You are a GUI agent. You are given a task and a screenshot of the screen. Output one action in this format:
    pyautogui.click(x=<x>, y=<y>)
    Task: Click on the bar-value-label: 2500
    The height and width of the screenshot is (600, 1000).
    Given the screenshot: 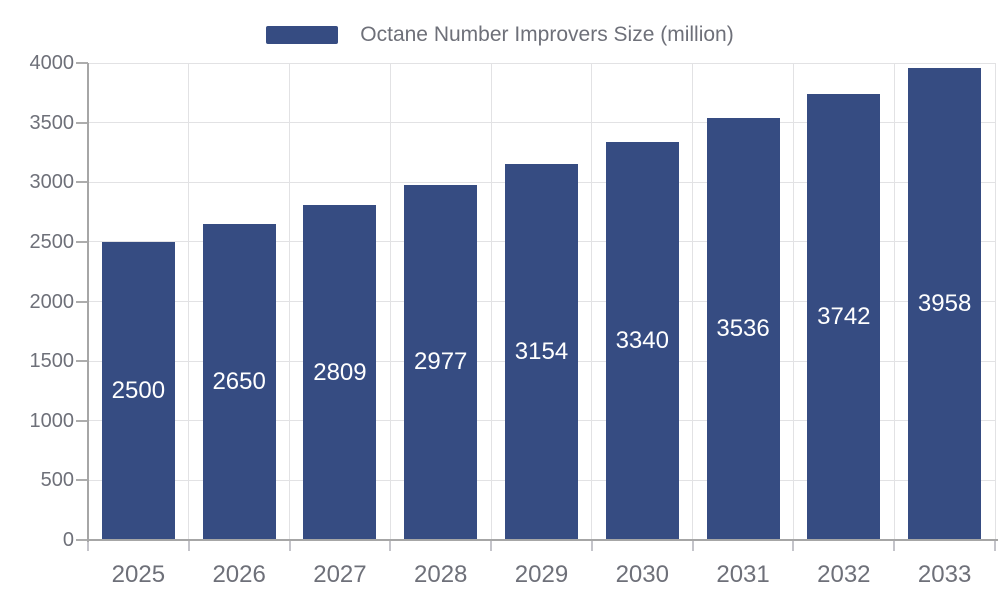 What is the action you would take?
    pyautogui.click(x=138, y=390)
    